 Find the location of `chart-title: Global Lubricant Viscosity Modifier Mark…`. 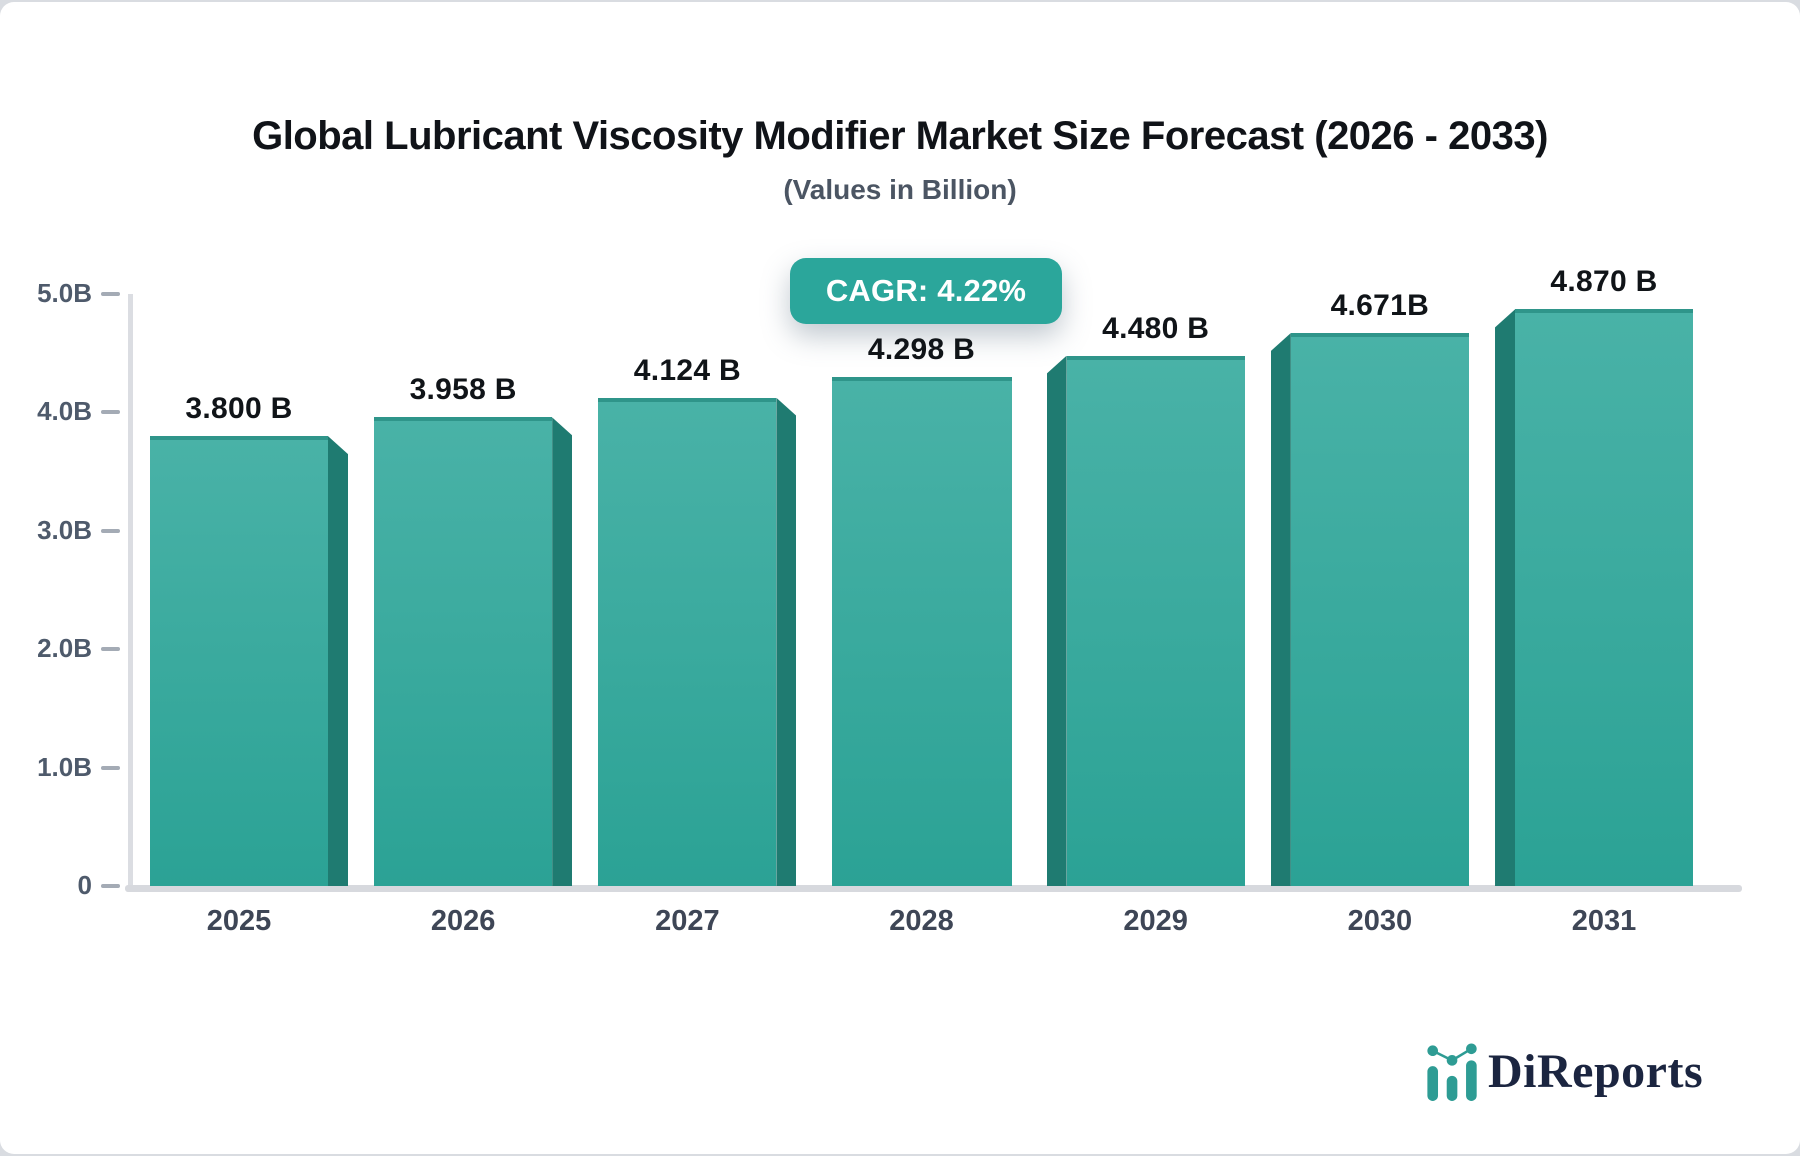

chart-title: Global Lubricant Viscosity Modifier Mark… is located at coordinates (900, 136).